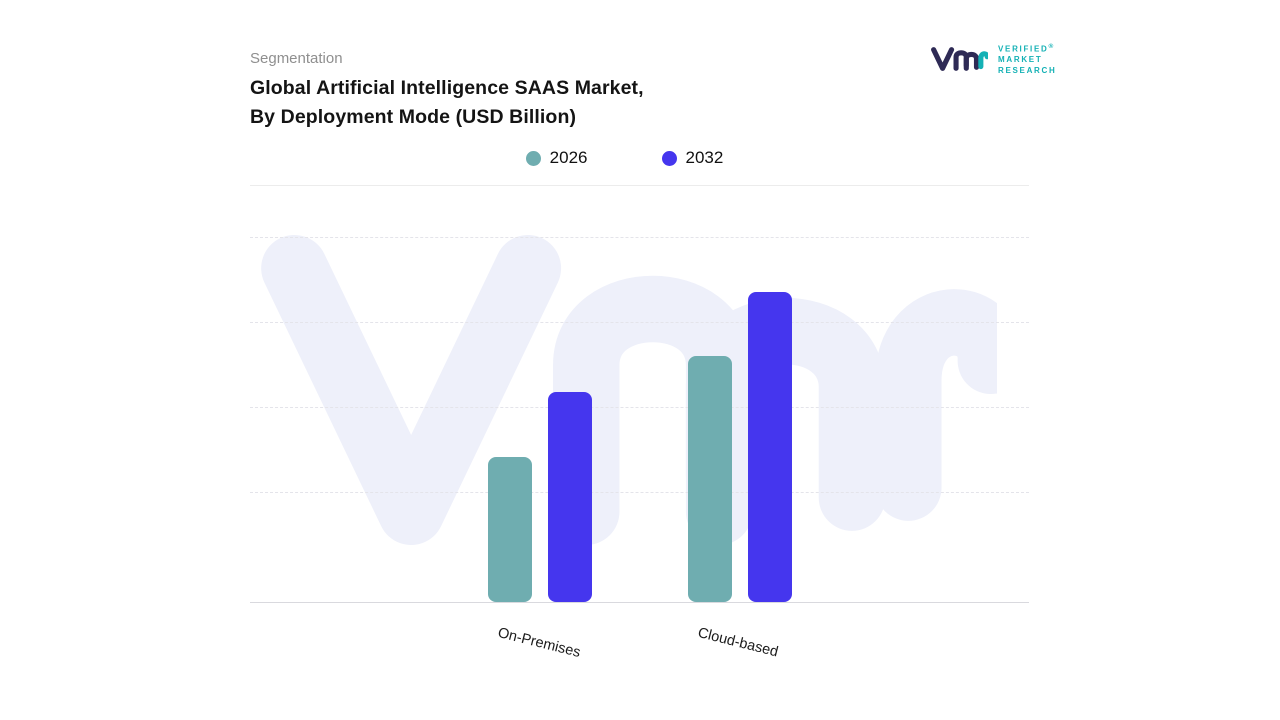  I want to click on legend-dot-2032, so click(669, 158).